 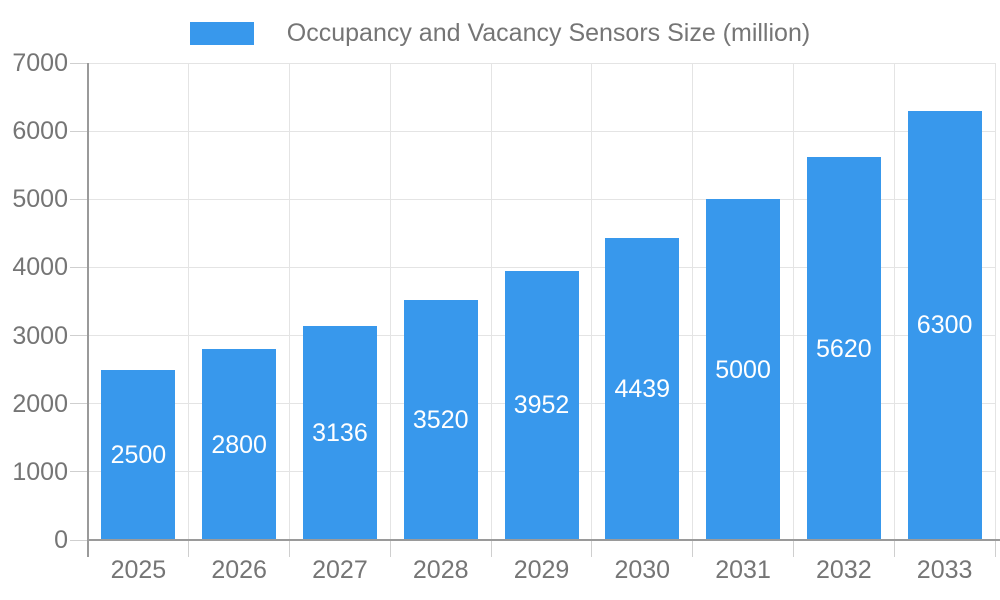 What do you see at coordinates (944, 570) in the screenshot?
I see `x-axis-label: 2033` at bounding box center [944, 570].